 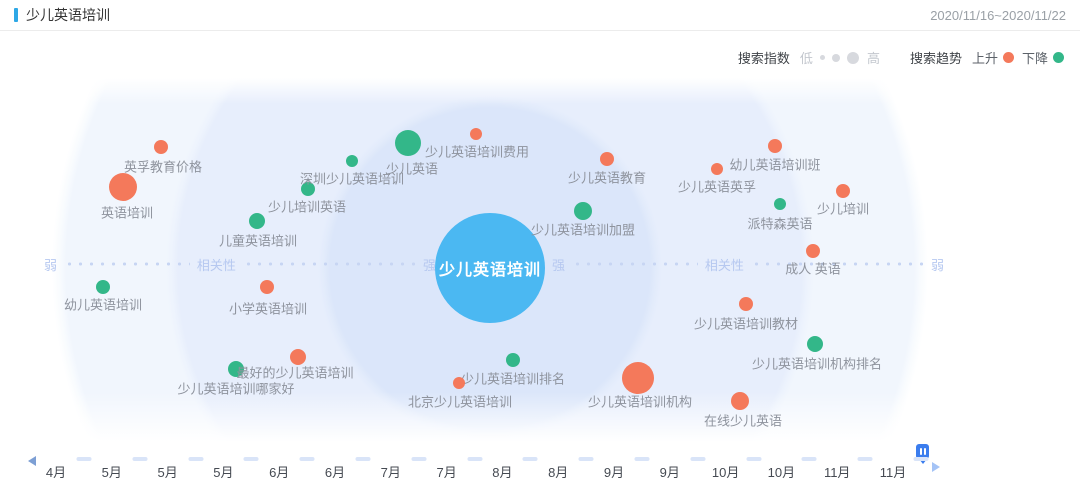 What do you see at coordinates (56, 472) in the screenshot?
I see `timeline-month-label: 4月` at bounding box center [56, 472].